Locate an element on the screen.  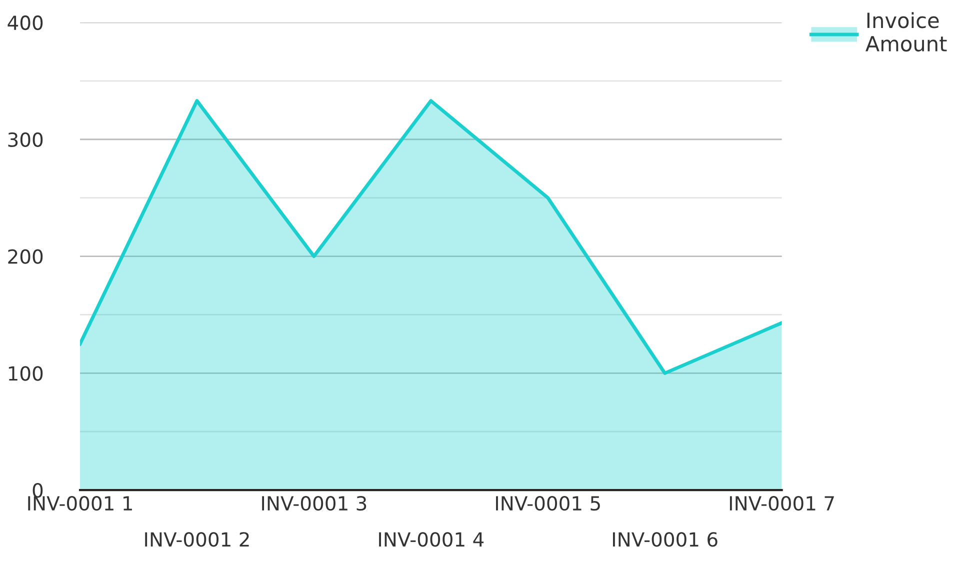
y-tick-label: 300 is located at coordinates (25, 140).